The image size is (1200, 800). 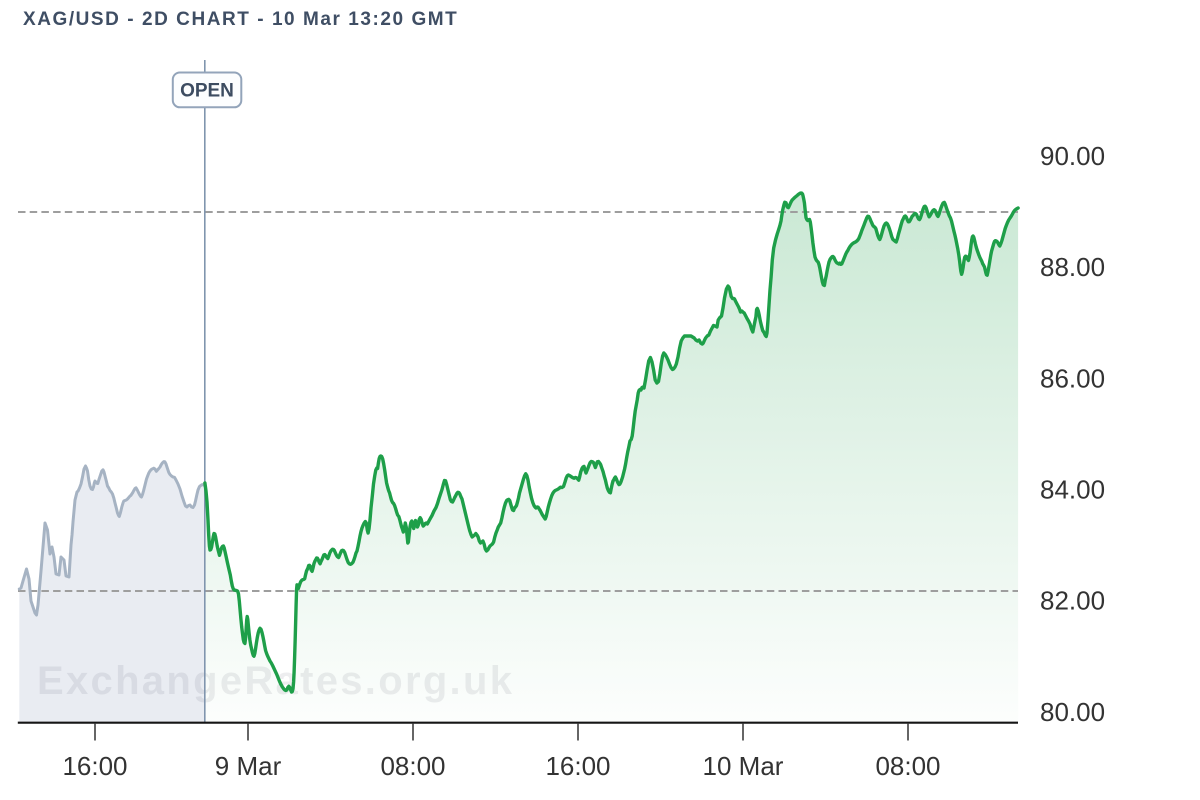 I want to click on svg-text: 84.00, so click(x=1072, y=490).